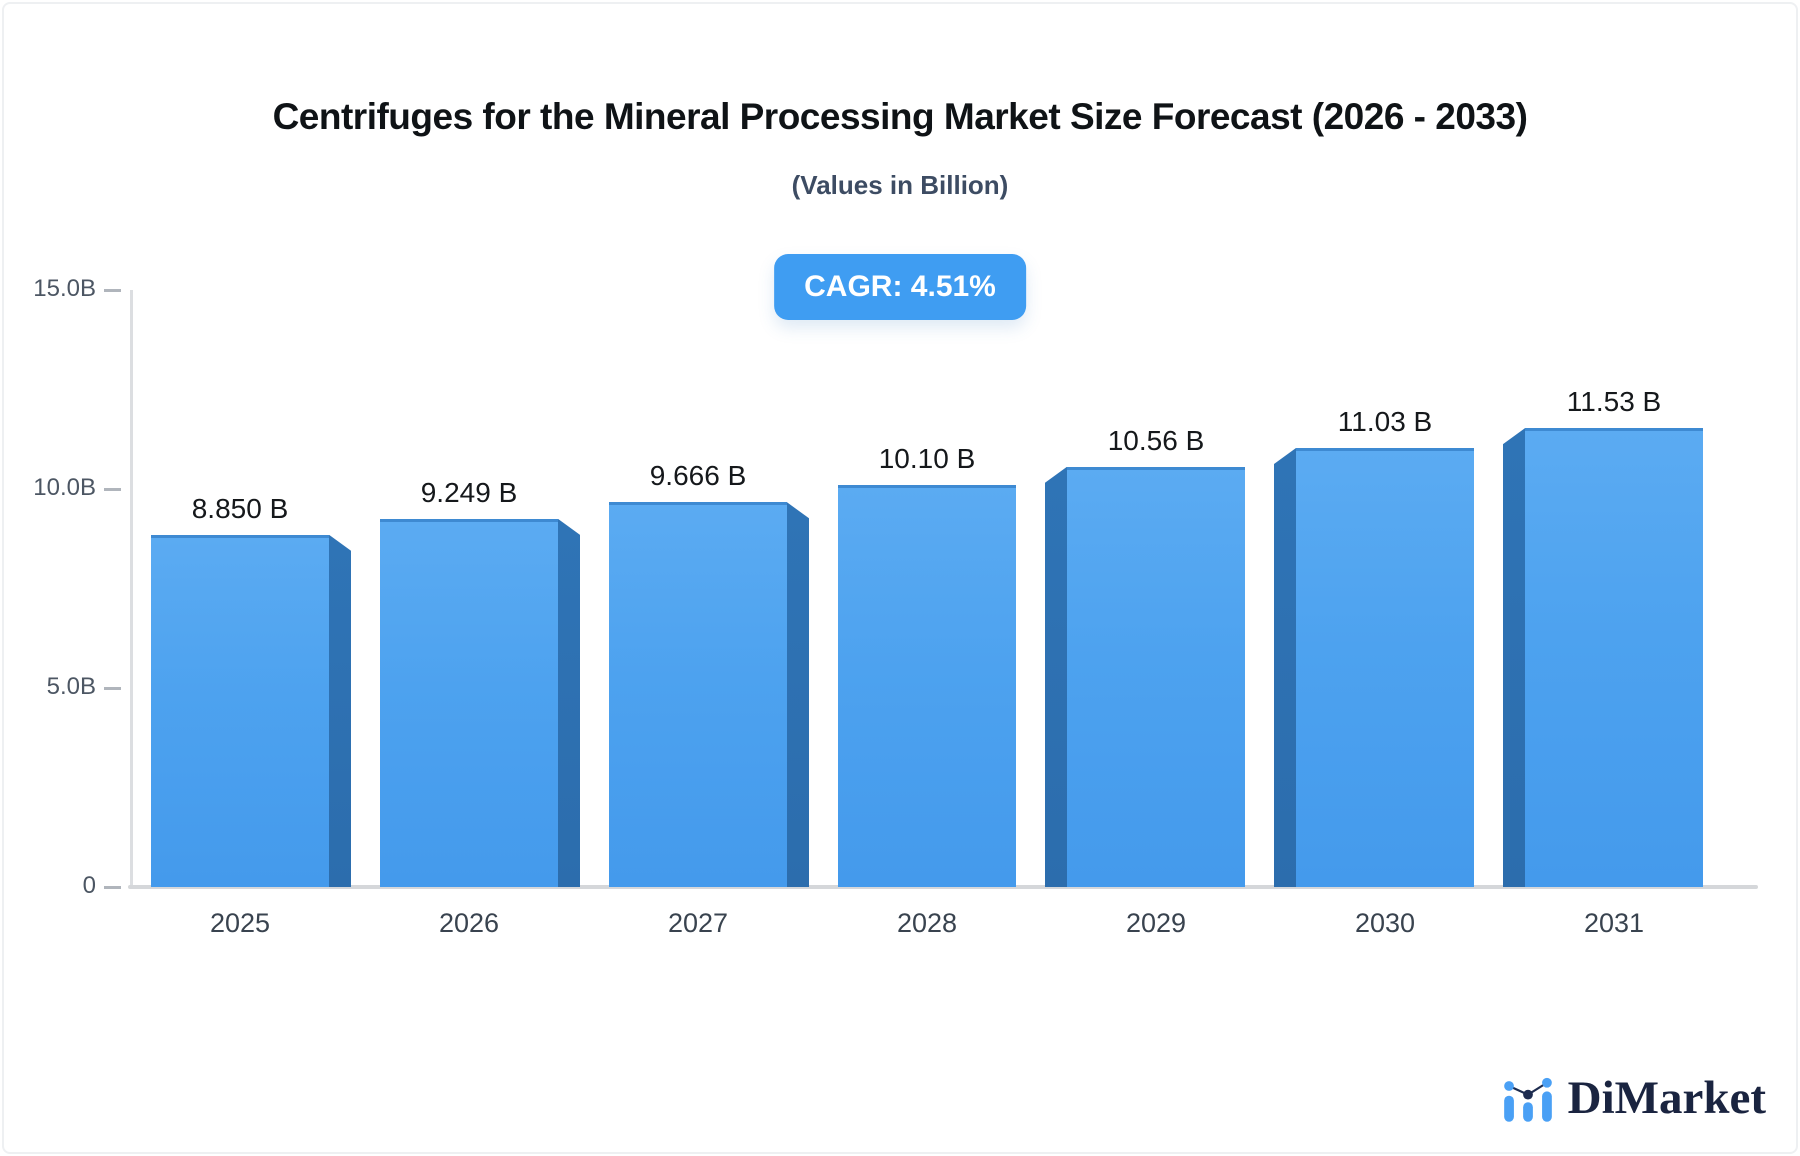 Image resolution: width=1800 pixels, height=1156 pixels. What do you see at coordinates (1385, 421) in the screenshot?
I see `bar-value-label: 11.03 B` at bounding box center [1385, 421].